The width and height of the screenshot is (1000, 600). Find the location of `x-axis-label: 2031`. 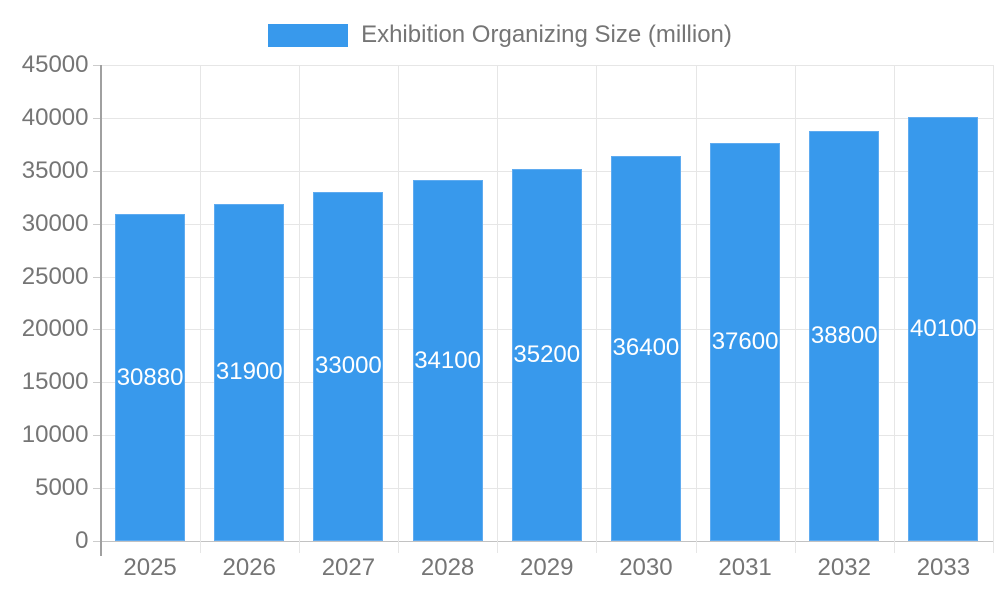

x-axis-label: 2031 is located at coordinates (745, 567).